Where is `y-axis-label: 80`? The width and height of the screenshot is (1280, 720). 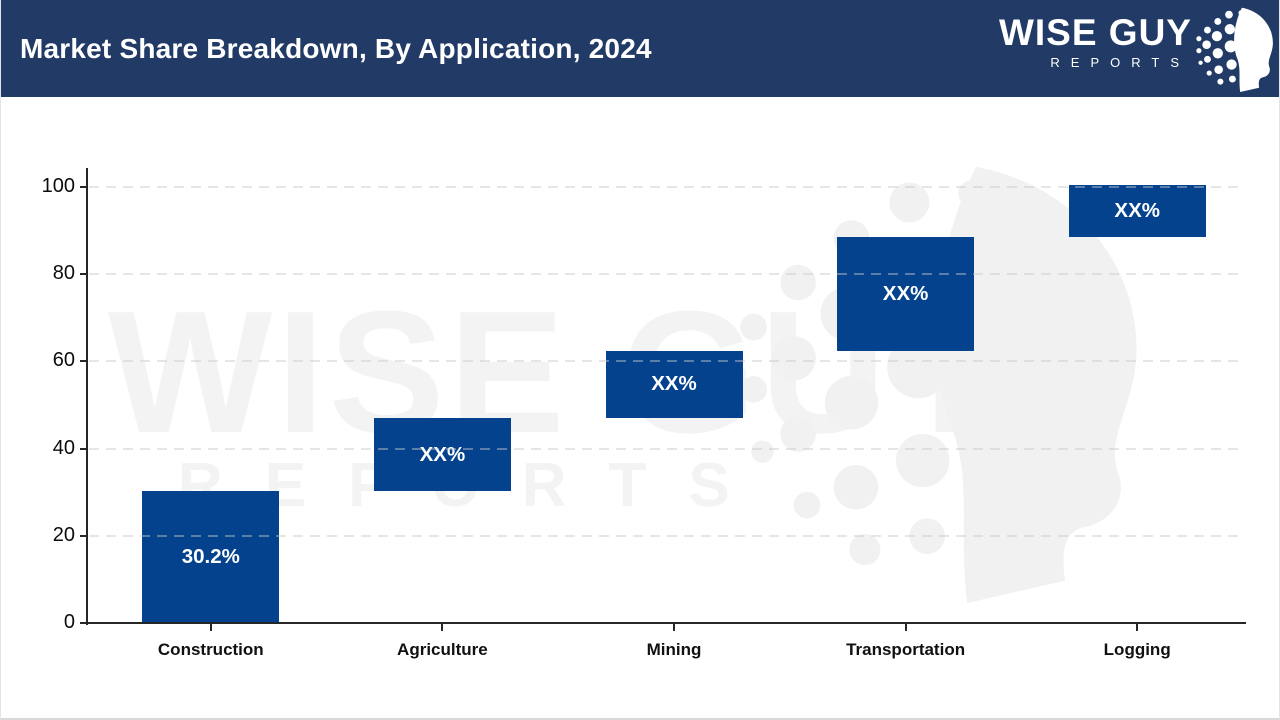 y-axis-label: 80 is located at coordinates (63, 273).